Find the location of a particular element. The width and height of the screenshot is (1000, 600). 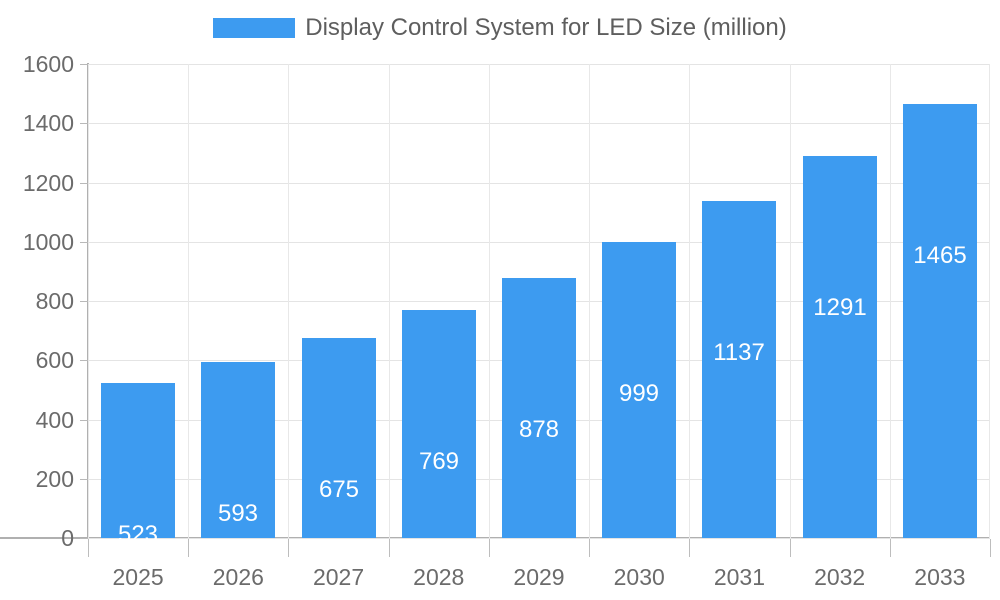

y-tick-label: 1200 is located at coordinates (48, 182).